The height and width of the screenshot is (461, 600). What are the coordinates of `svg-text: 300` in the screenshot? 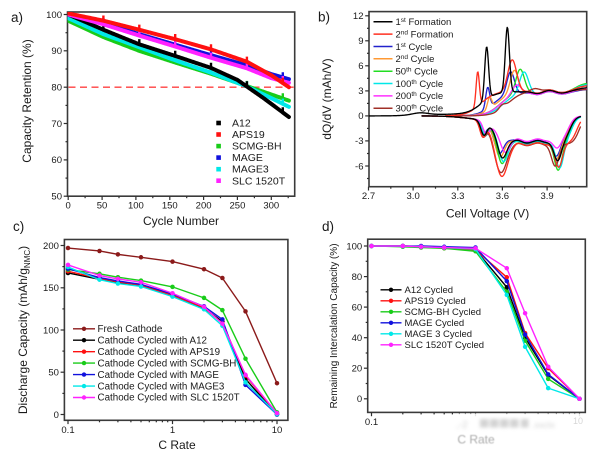 It's located at (271, 206).